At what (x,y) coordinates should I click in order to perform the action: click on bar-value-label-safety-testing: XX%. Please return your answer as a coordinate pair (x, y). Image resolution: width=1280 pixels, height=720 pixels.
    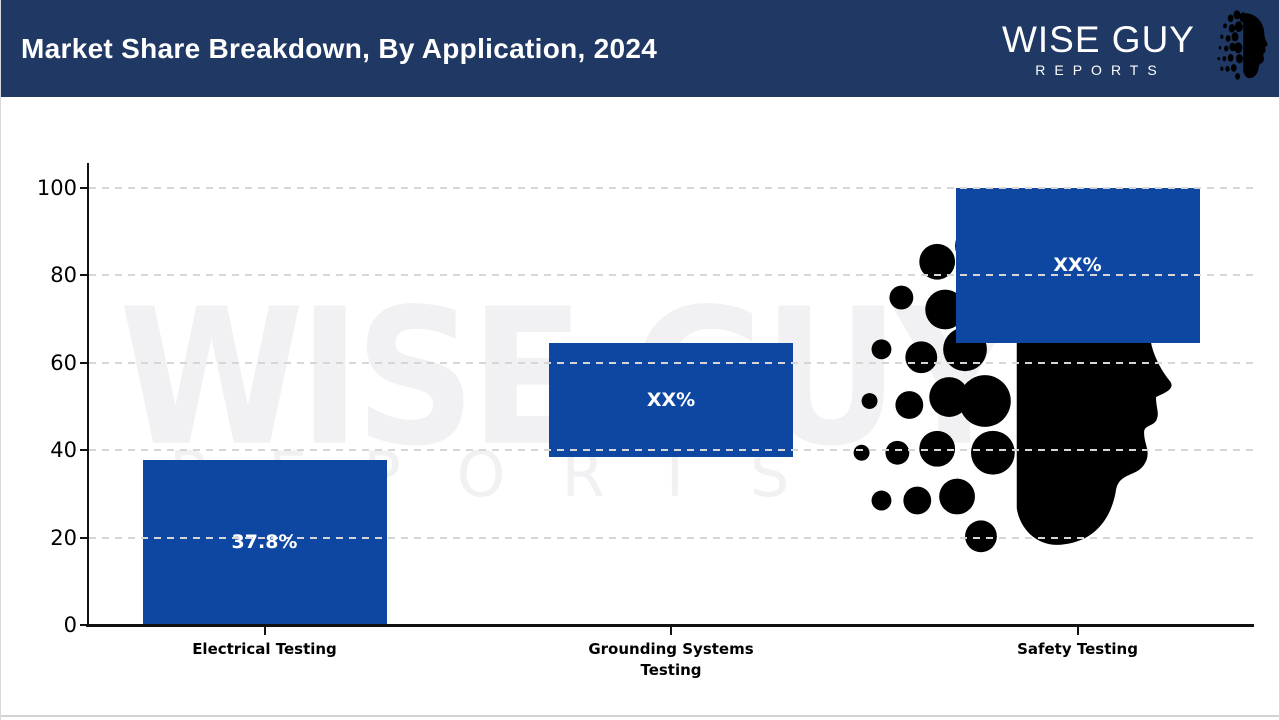
    Looking at the image, I should click on (1077, 265).